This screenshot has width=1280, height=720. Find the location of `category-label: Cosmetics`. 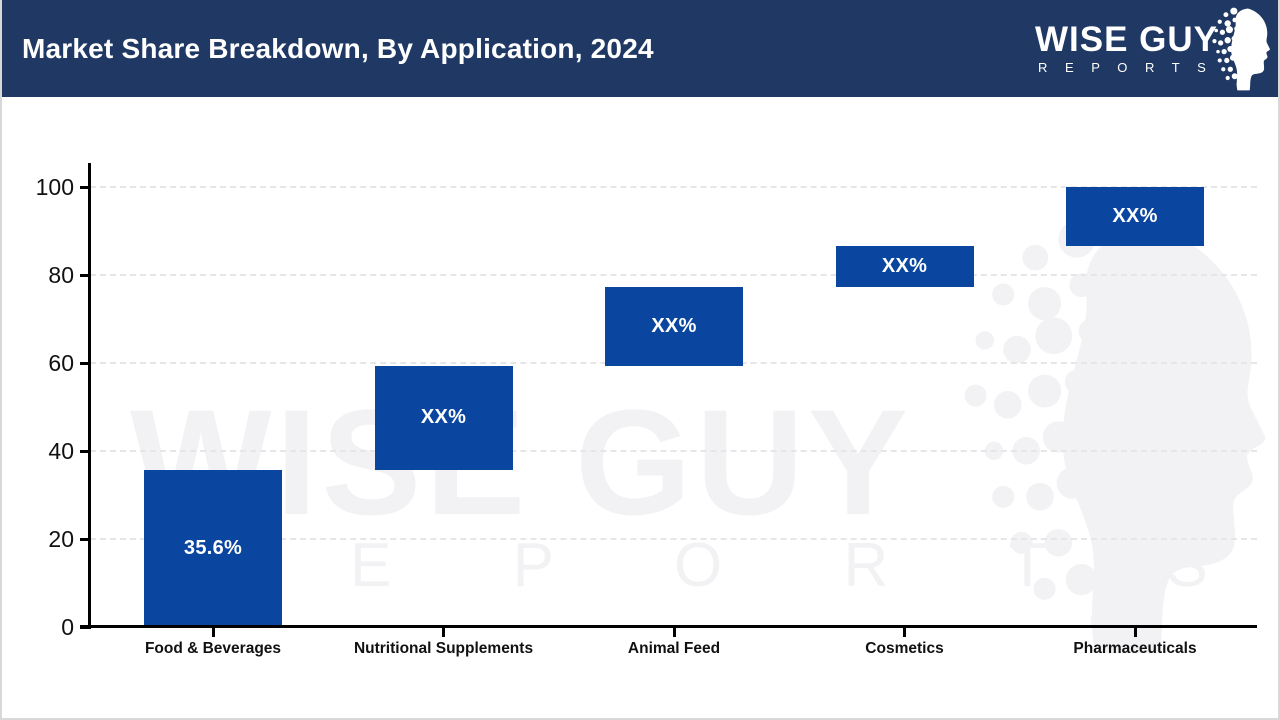

category-label: Cosmetics is located at coordinates (904, 648).